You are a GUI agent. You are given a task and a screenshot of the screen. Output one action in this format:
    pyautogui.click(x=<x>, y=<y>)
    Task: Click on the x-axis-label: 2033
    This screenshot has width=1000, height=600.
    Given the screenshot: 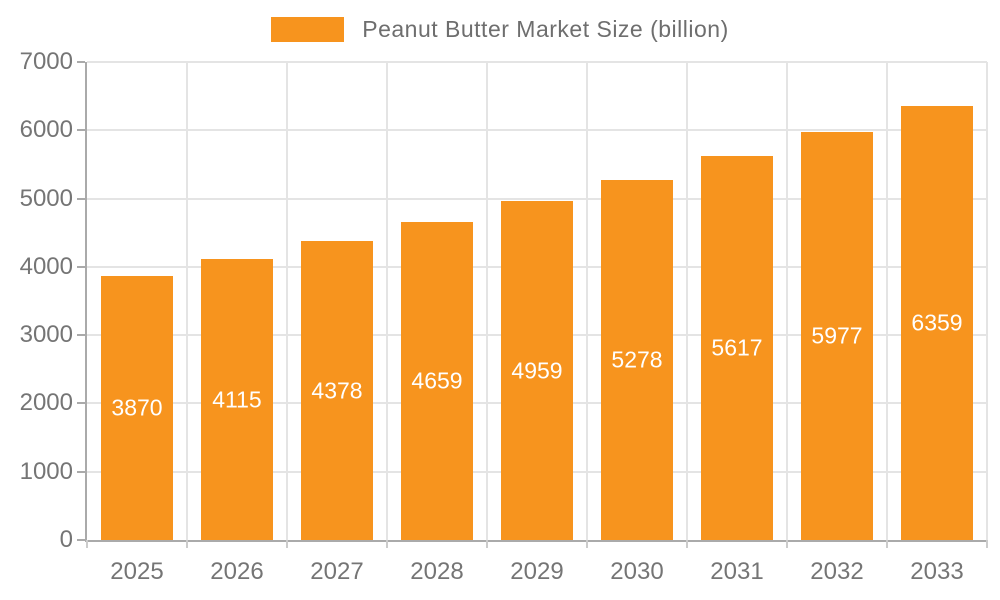 What is the action you would take?
    pyautogui.click(x=937, y=571)
    